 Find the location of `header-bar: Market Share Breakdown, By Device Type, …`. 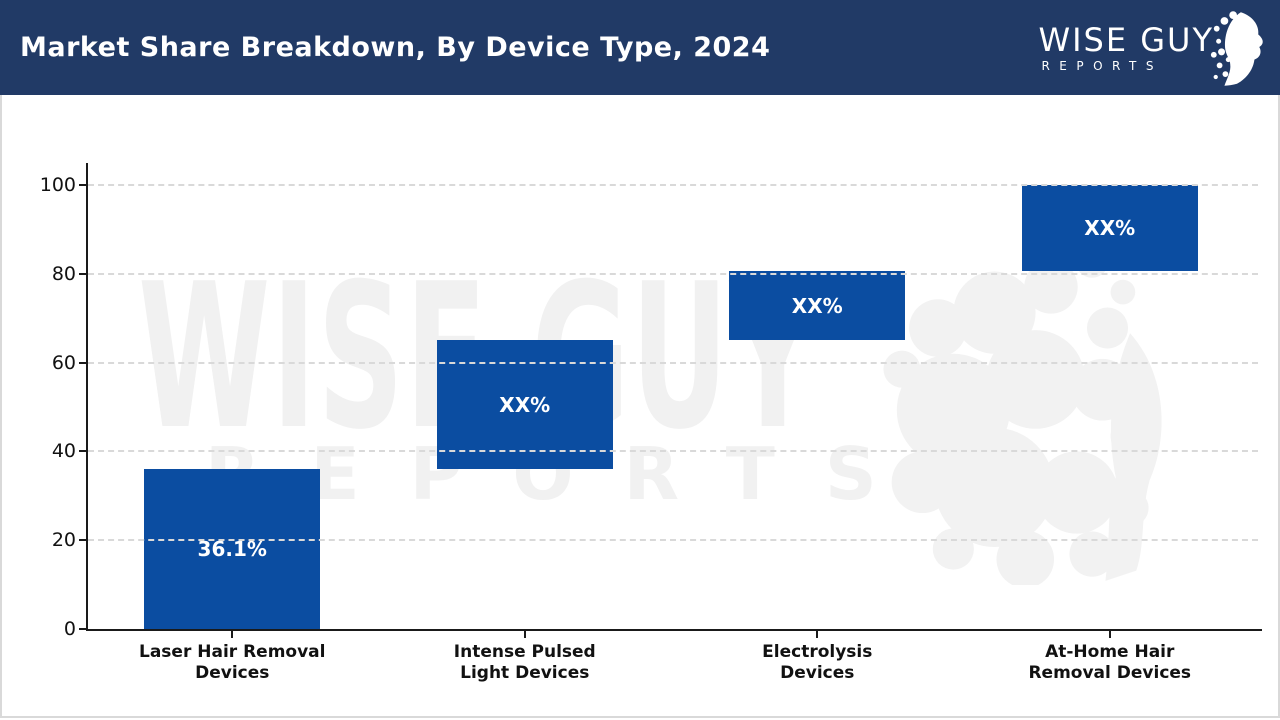

header-bar: Market Share Breakdown, By Device Type, … is located at coordinates (640, 47).